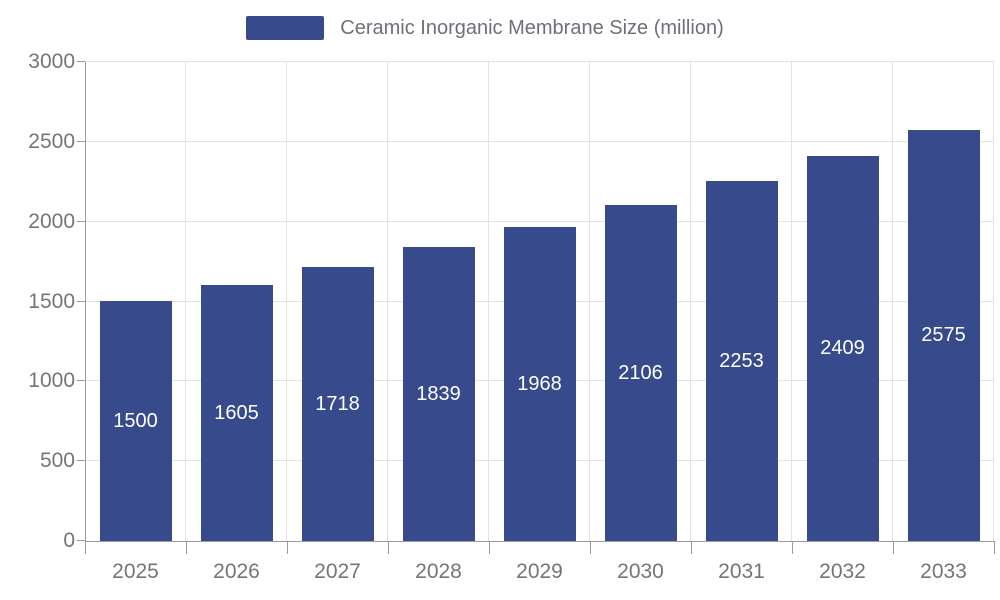 The width and height of the screenshot is (1000, 600). What do you see at coordinates (135, 571) in the screenshot?
I see `x-tick-label: 2025` at bounding box center [135, 571].